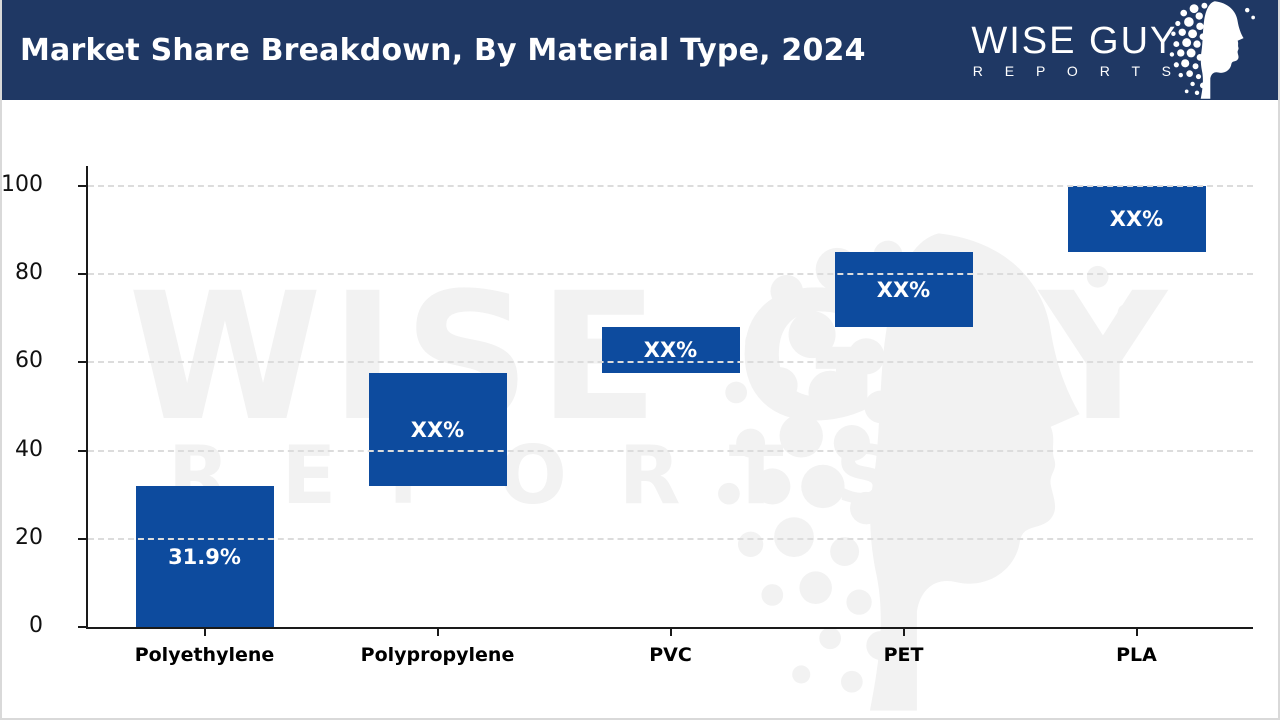 The height and width of the screenshot is (726, 1280). I want to click on y-tick-label: 100, so click(22, 184).